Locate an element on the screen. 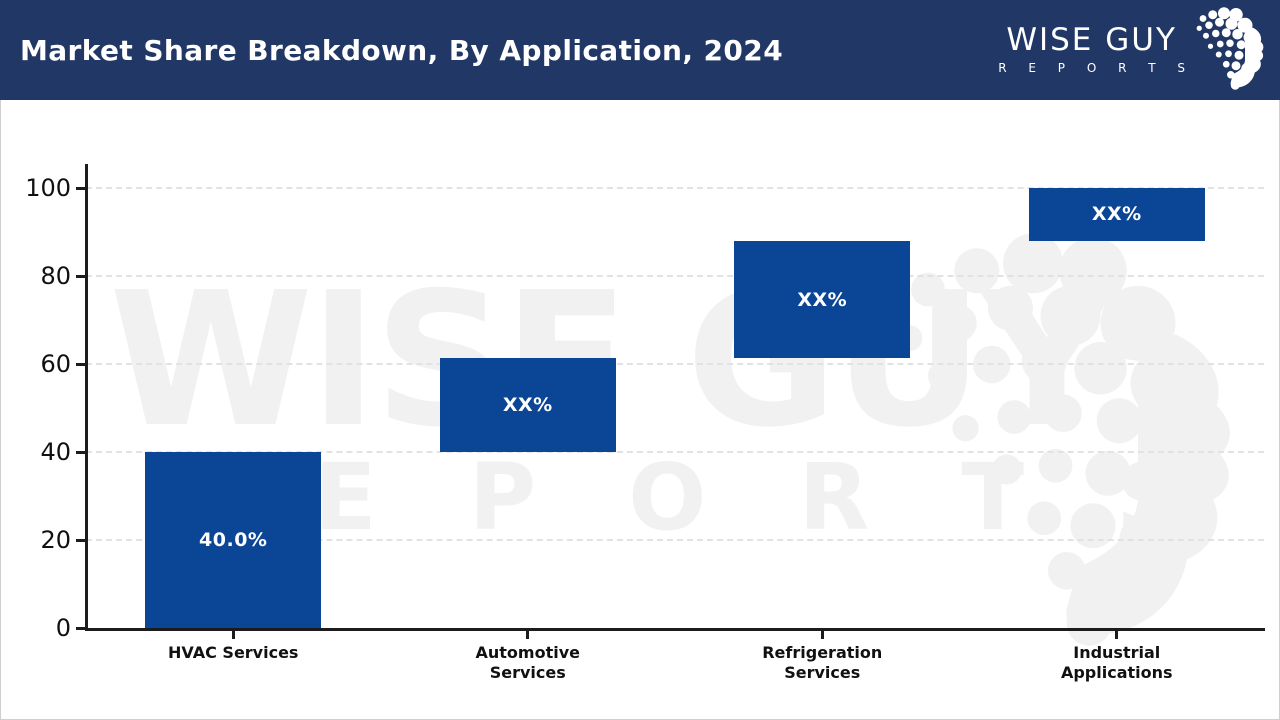 Image resolution: width=1280 pixels, height=720 pixels. y-tick-label: 40 is located at coordinates (55, 452).